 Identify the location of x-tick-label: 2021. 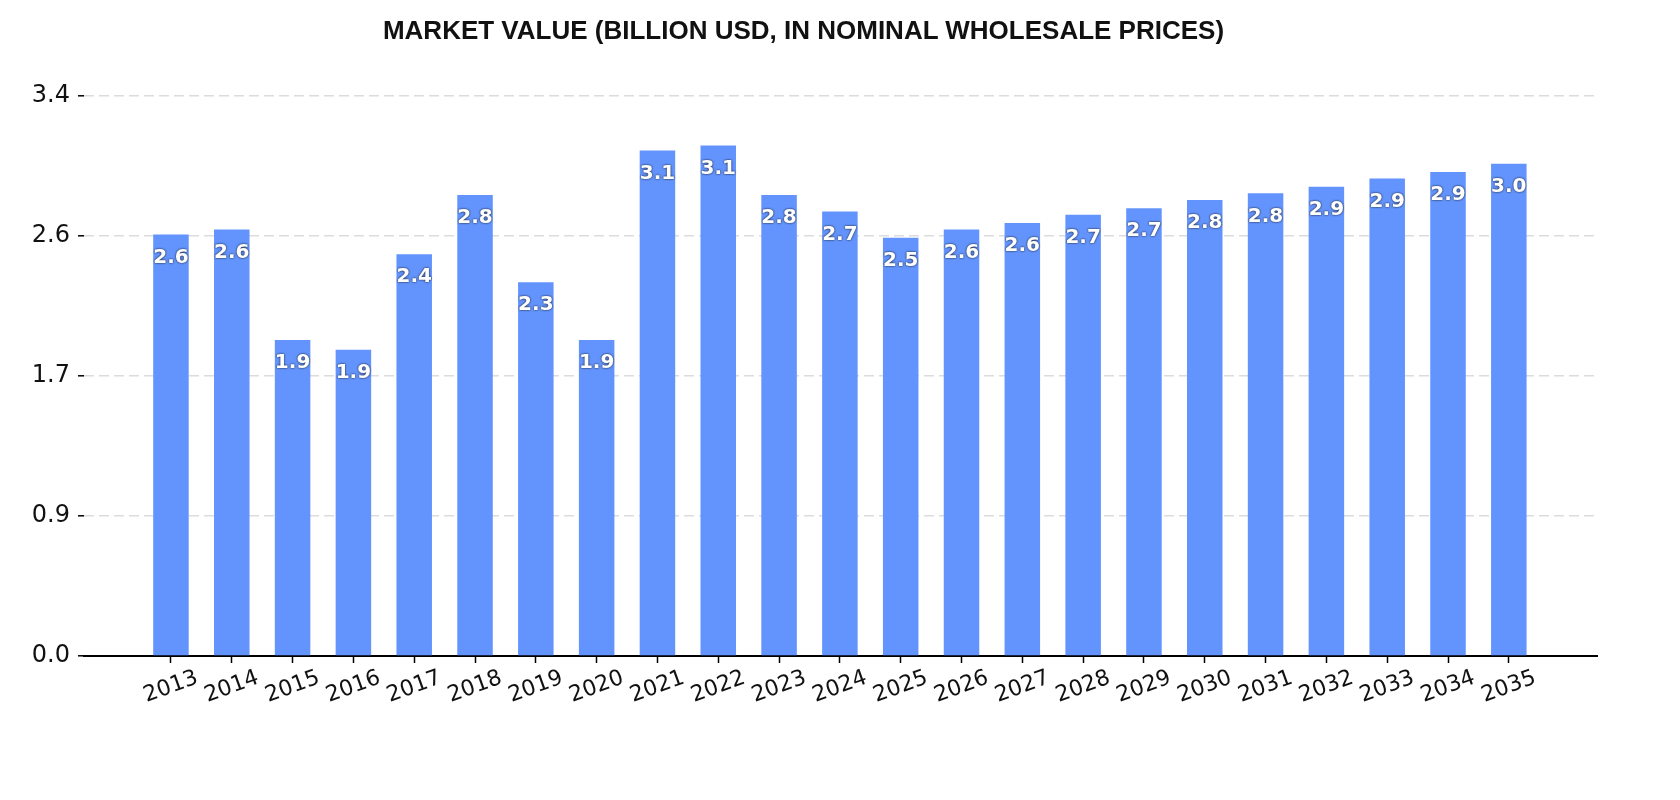
(657, 685).